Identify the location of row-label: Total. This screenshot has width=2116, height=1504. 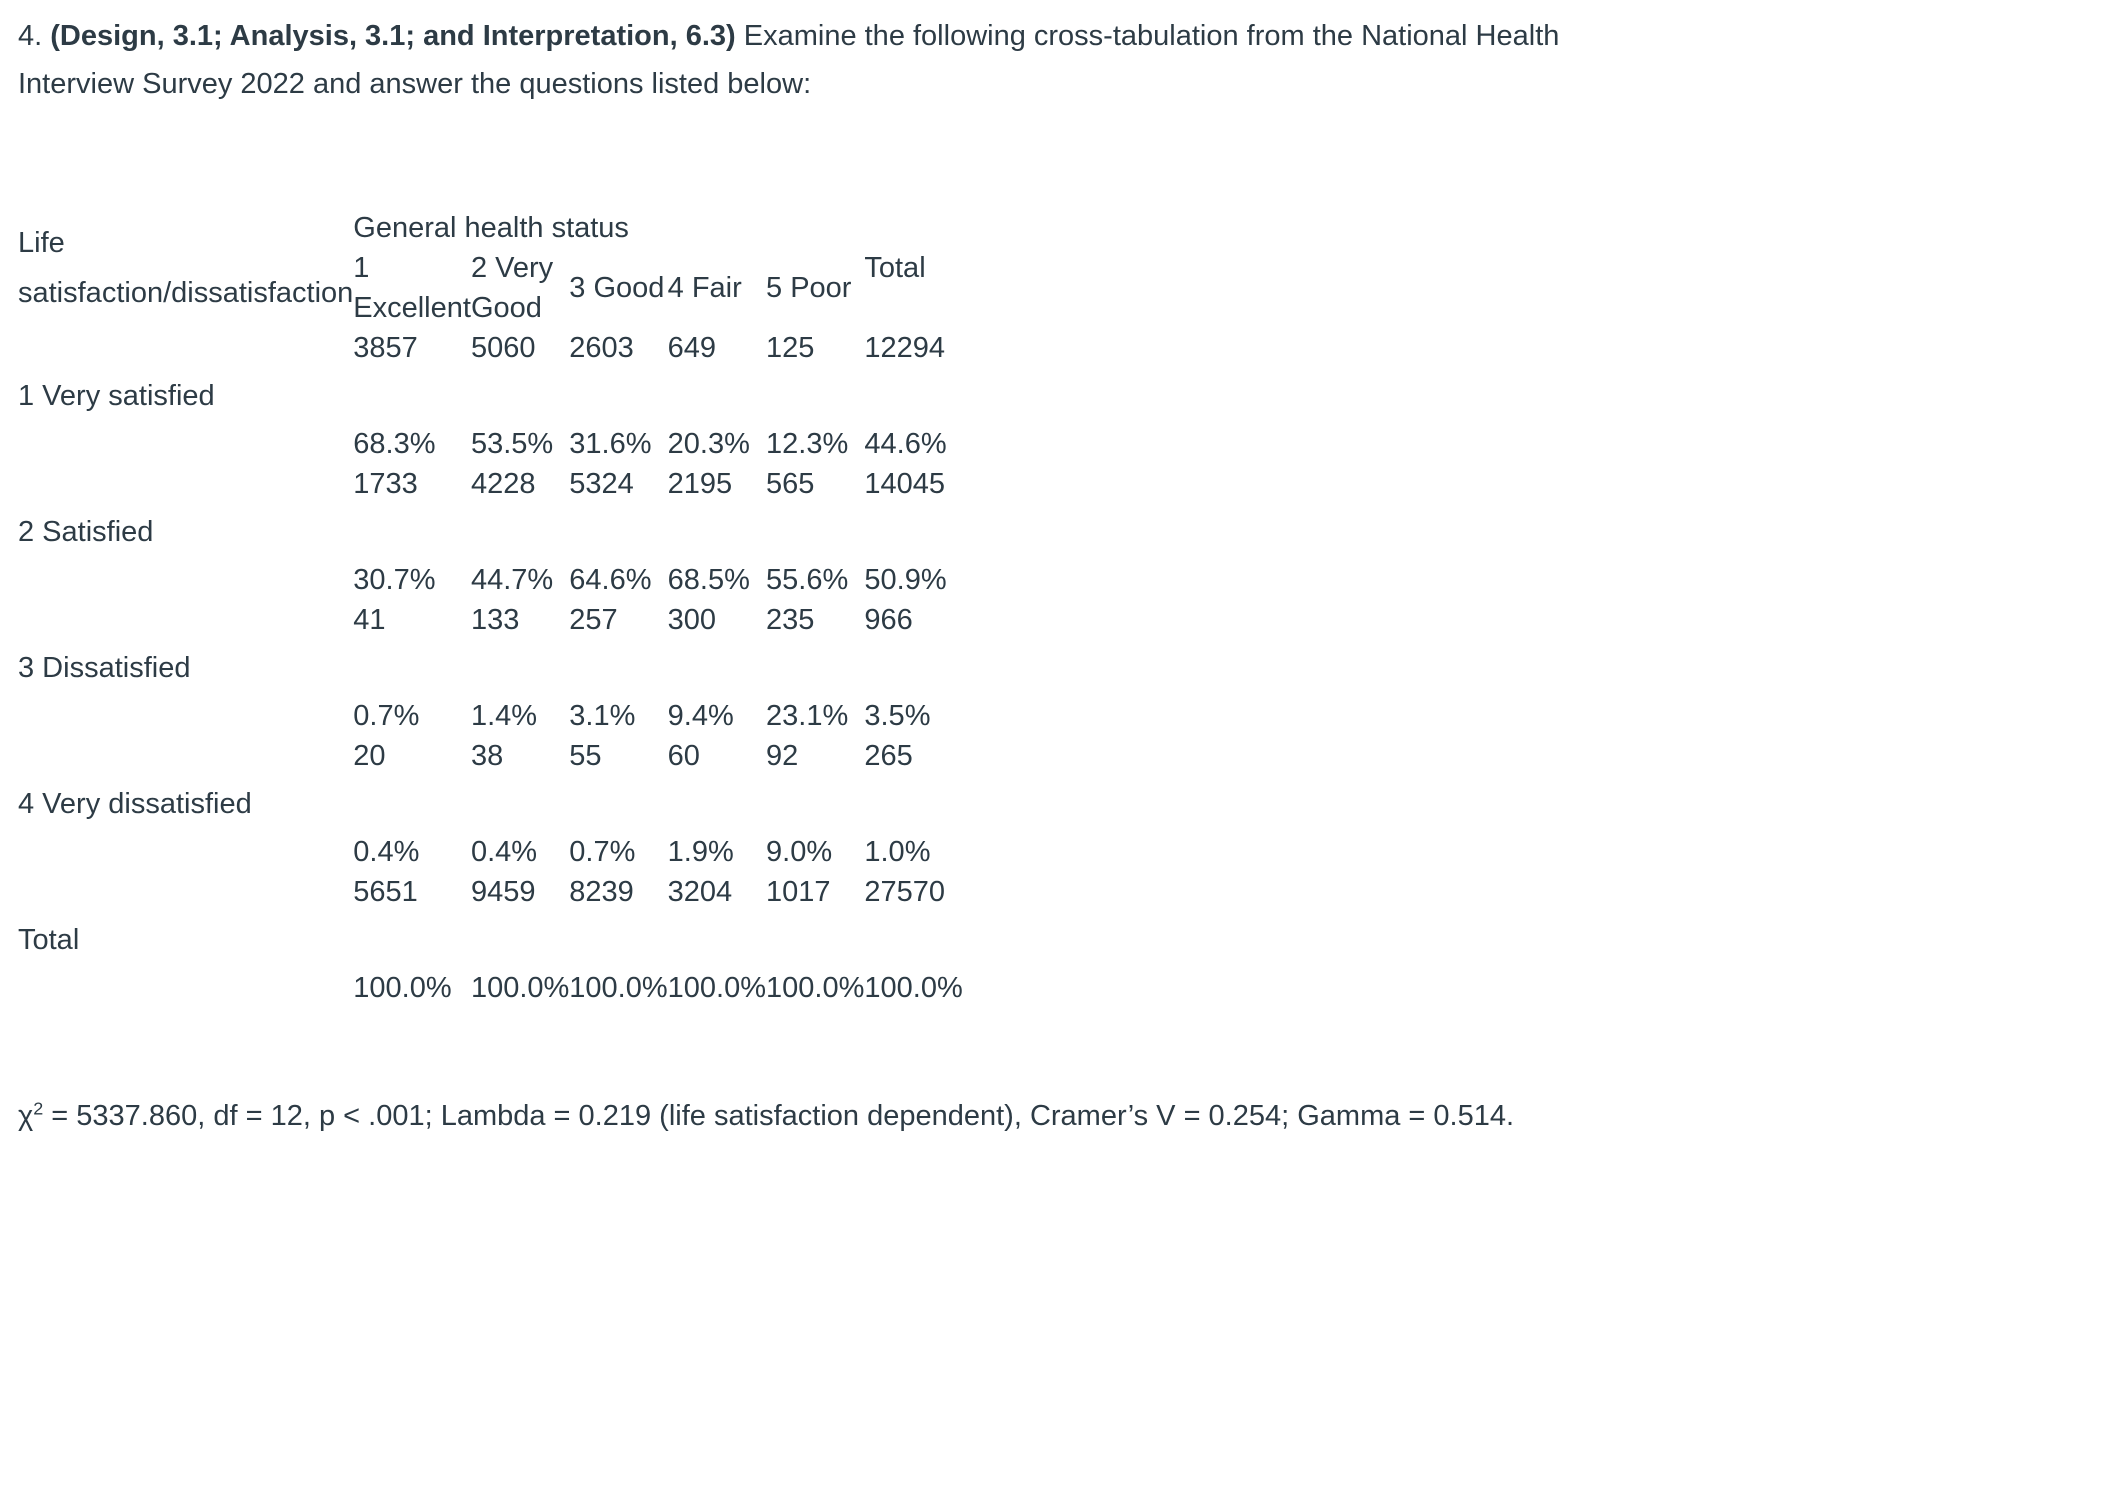
(49, 940).